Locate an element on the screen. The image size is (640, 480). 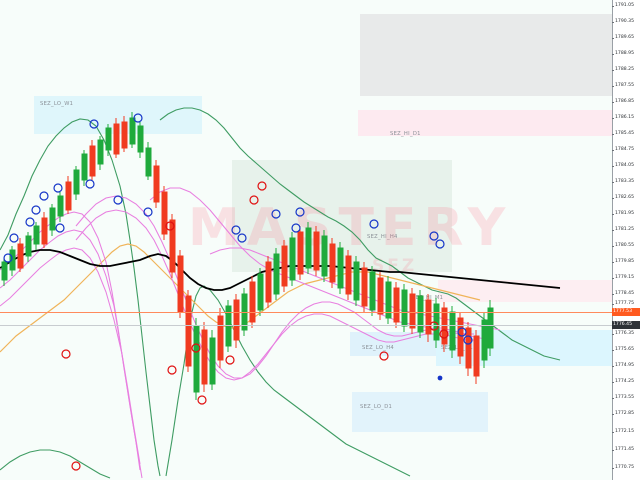
bid-price-line is located at coordinates (306, 325).